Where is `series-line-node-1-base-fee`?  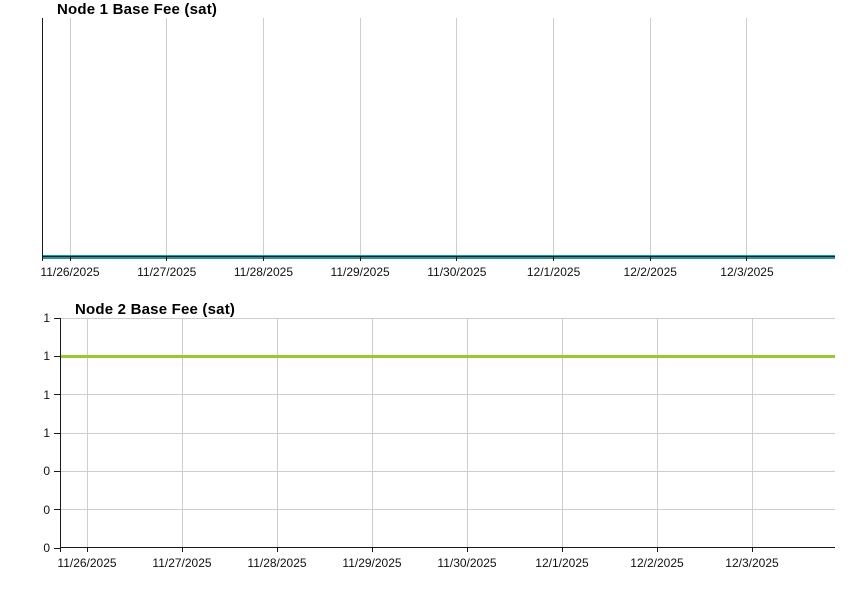
series-line-node-1-base-fee is located at coordinates (439, 257).